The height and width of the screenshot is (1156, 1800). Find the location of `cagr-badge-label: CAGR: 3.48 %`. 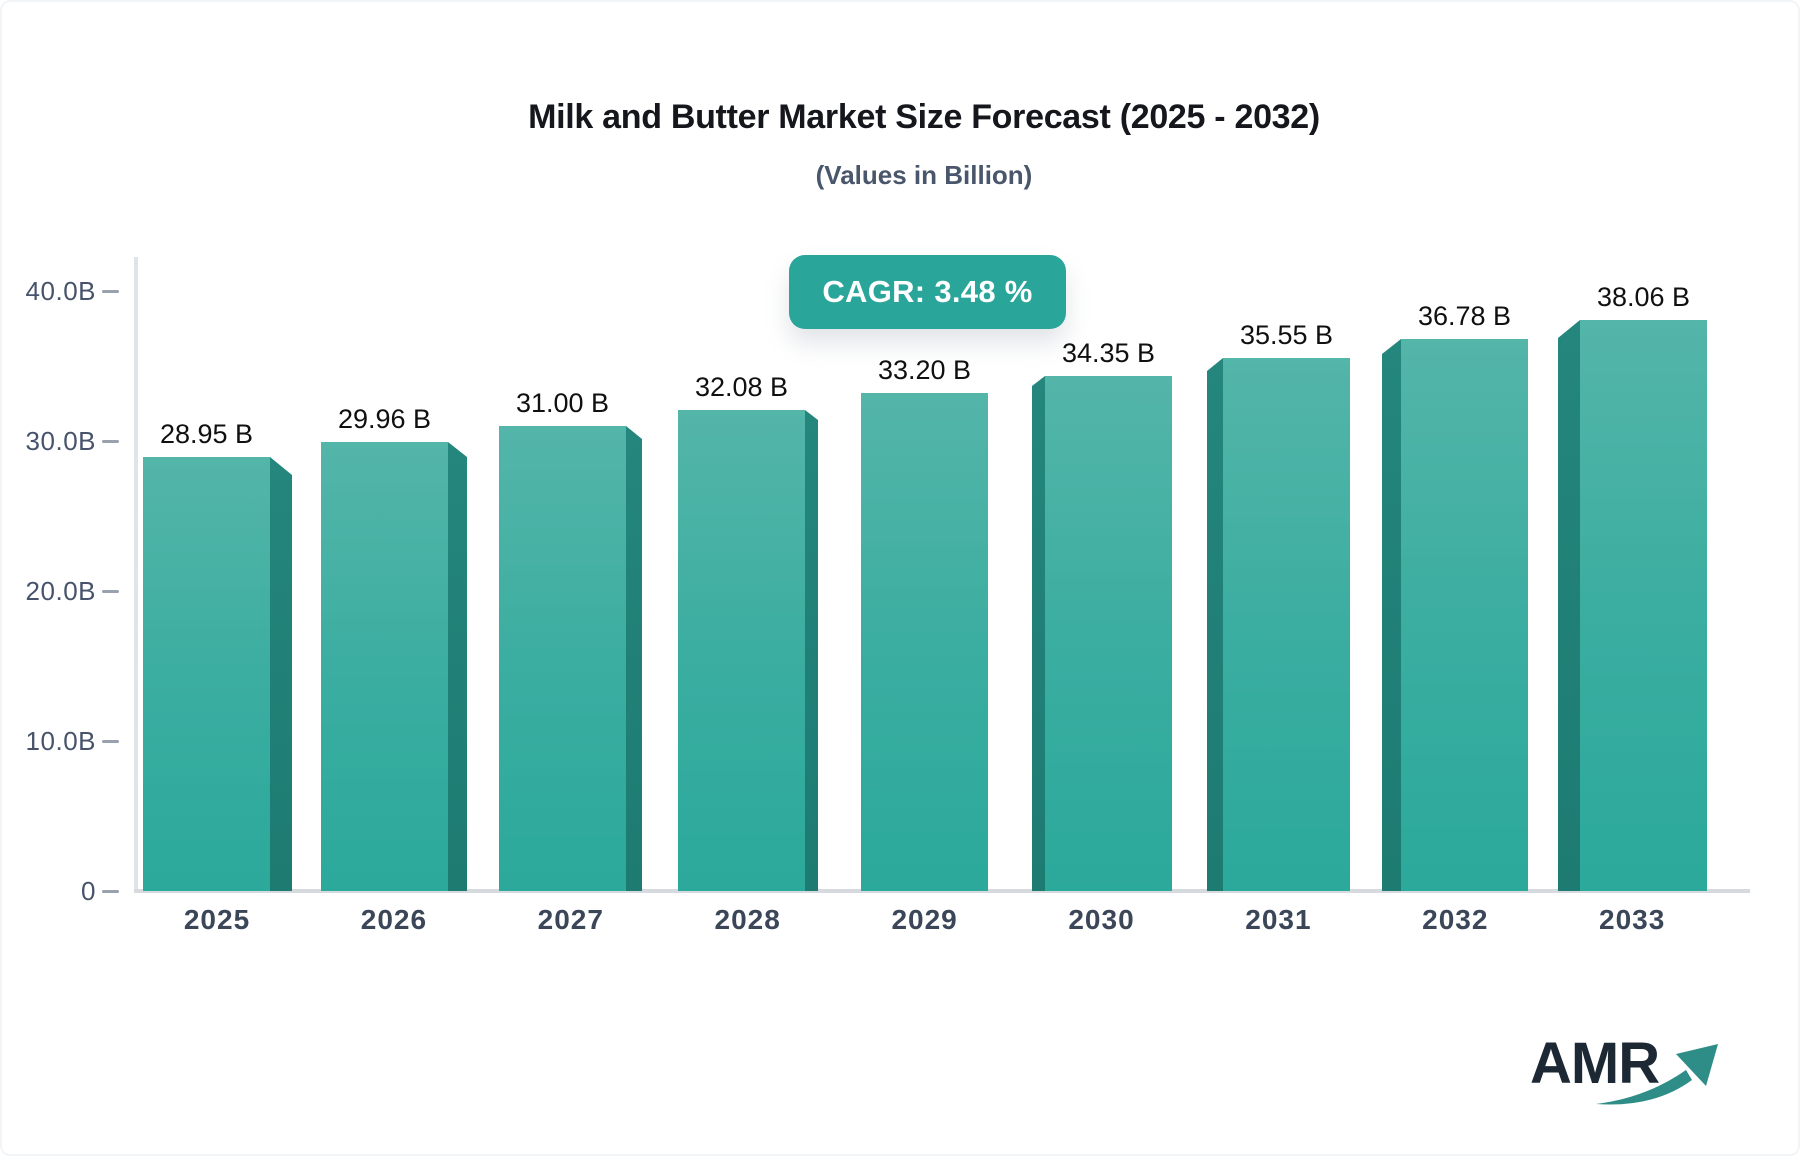

cagr-badge-label: CAGR: 3.48 % is located at coordinates (927, 291).